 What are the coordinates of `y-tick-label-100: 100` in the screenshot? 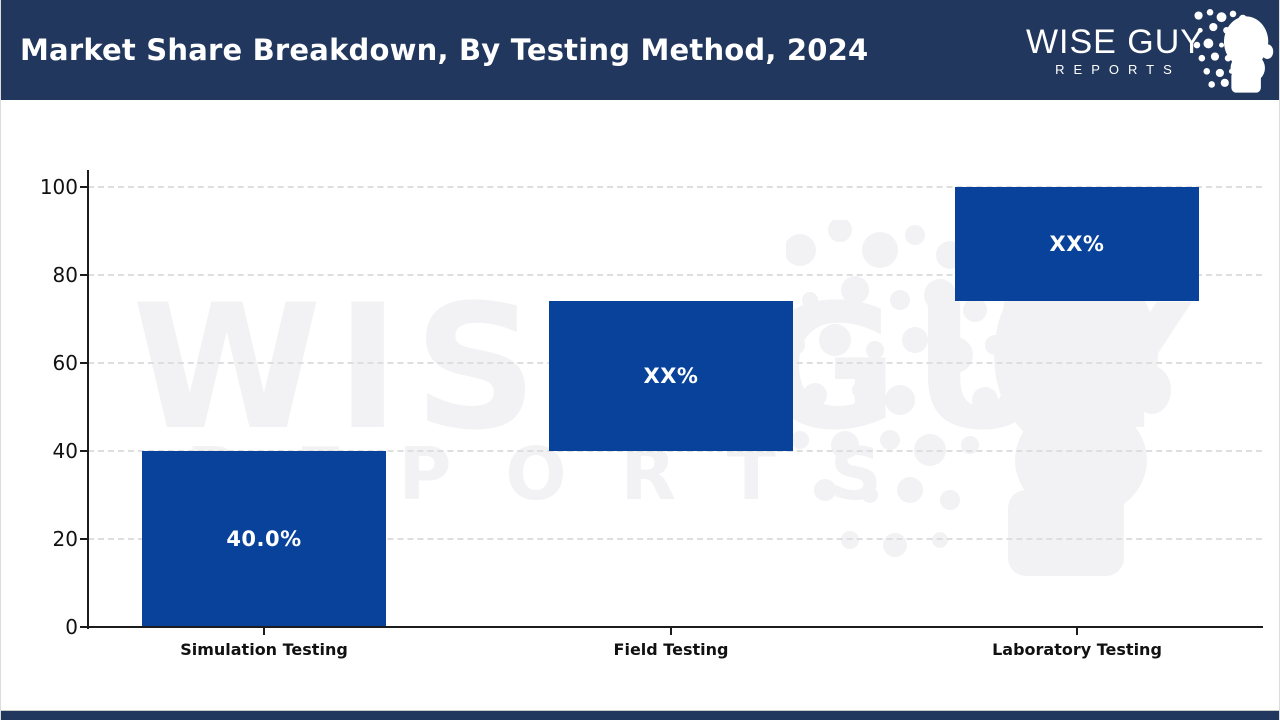 It's located at (58, 187).